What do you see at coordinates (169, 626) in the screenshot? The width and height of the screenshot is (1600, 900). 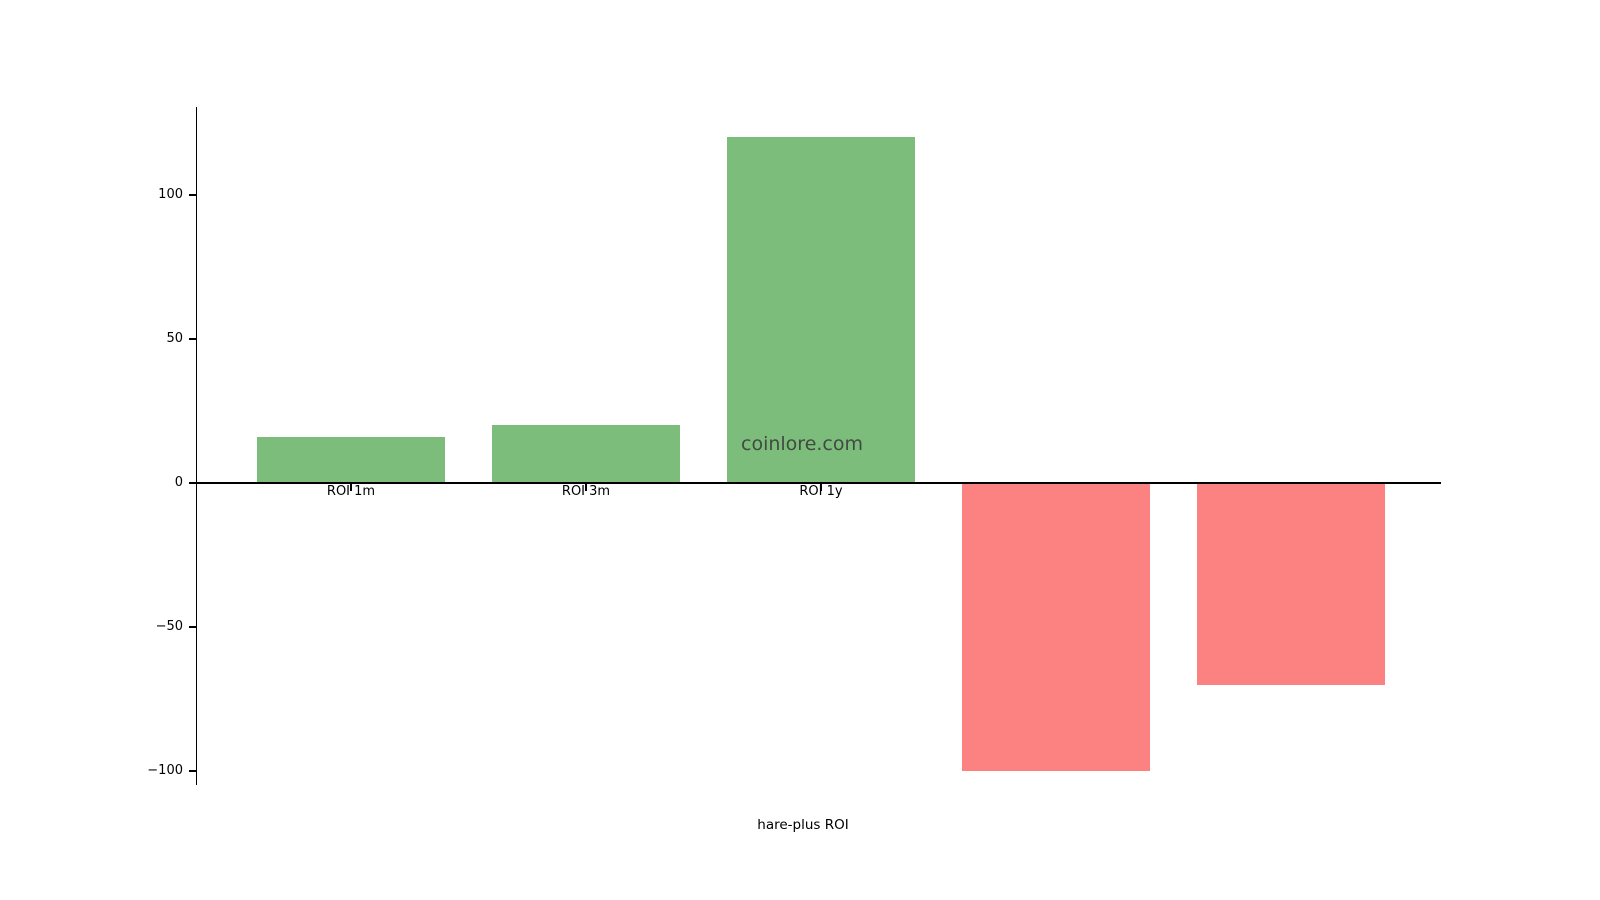 I see `y-axis-tick-label: −50` at bounding box center [169, 626].